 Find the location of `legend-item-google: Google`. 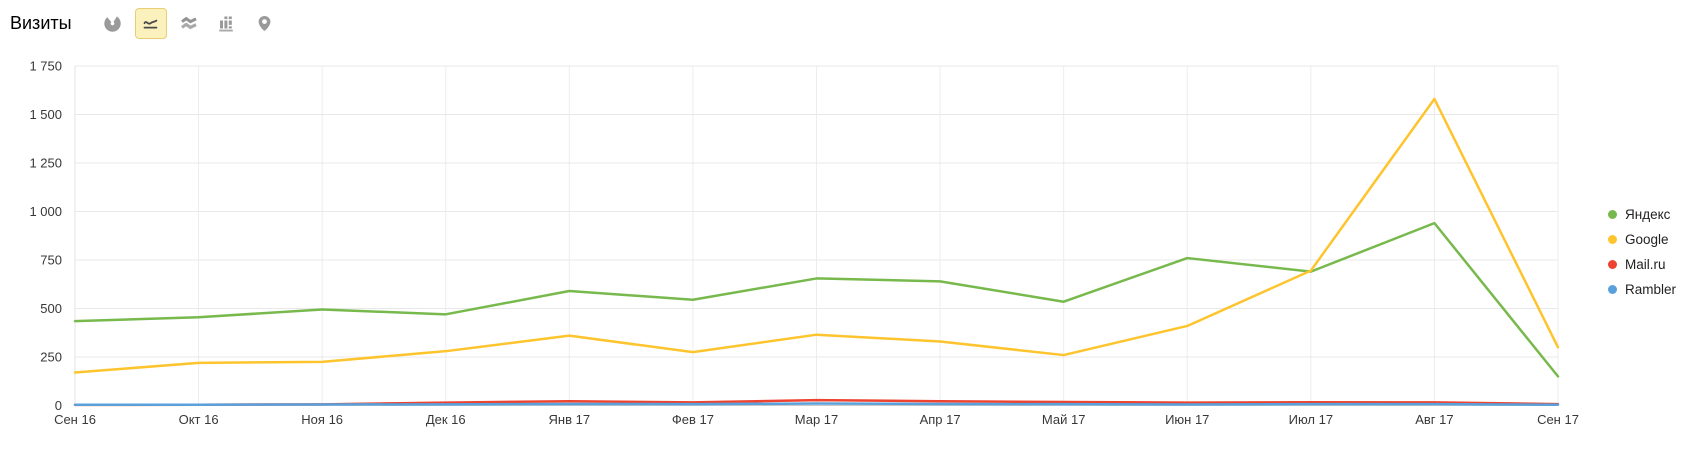

legend-item-google: Google is located at coordinates (1642, 239).